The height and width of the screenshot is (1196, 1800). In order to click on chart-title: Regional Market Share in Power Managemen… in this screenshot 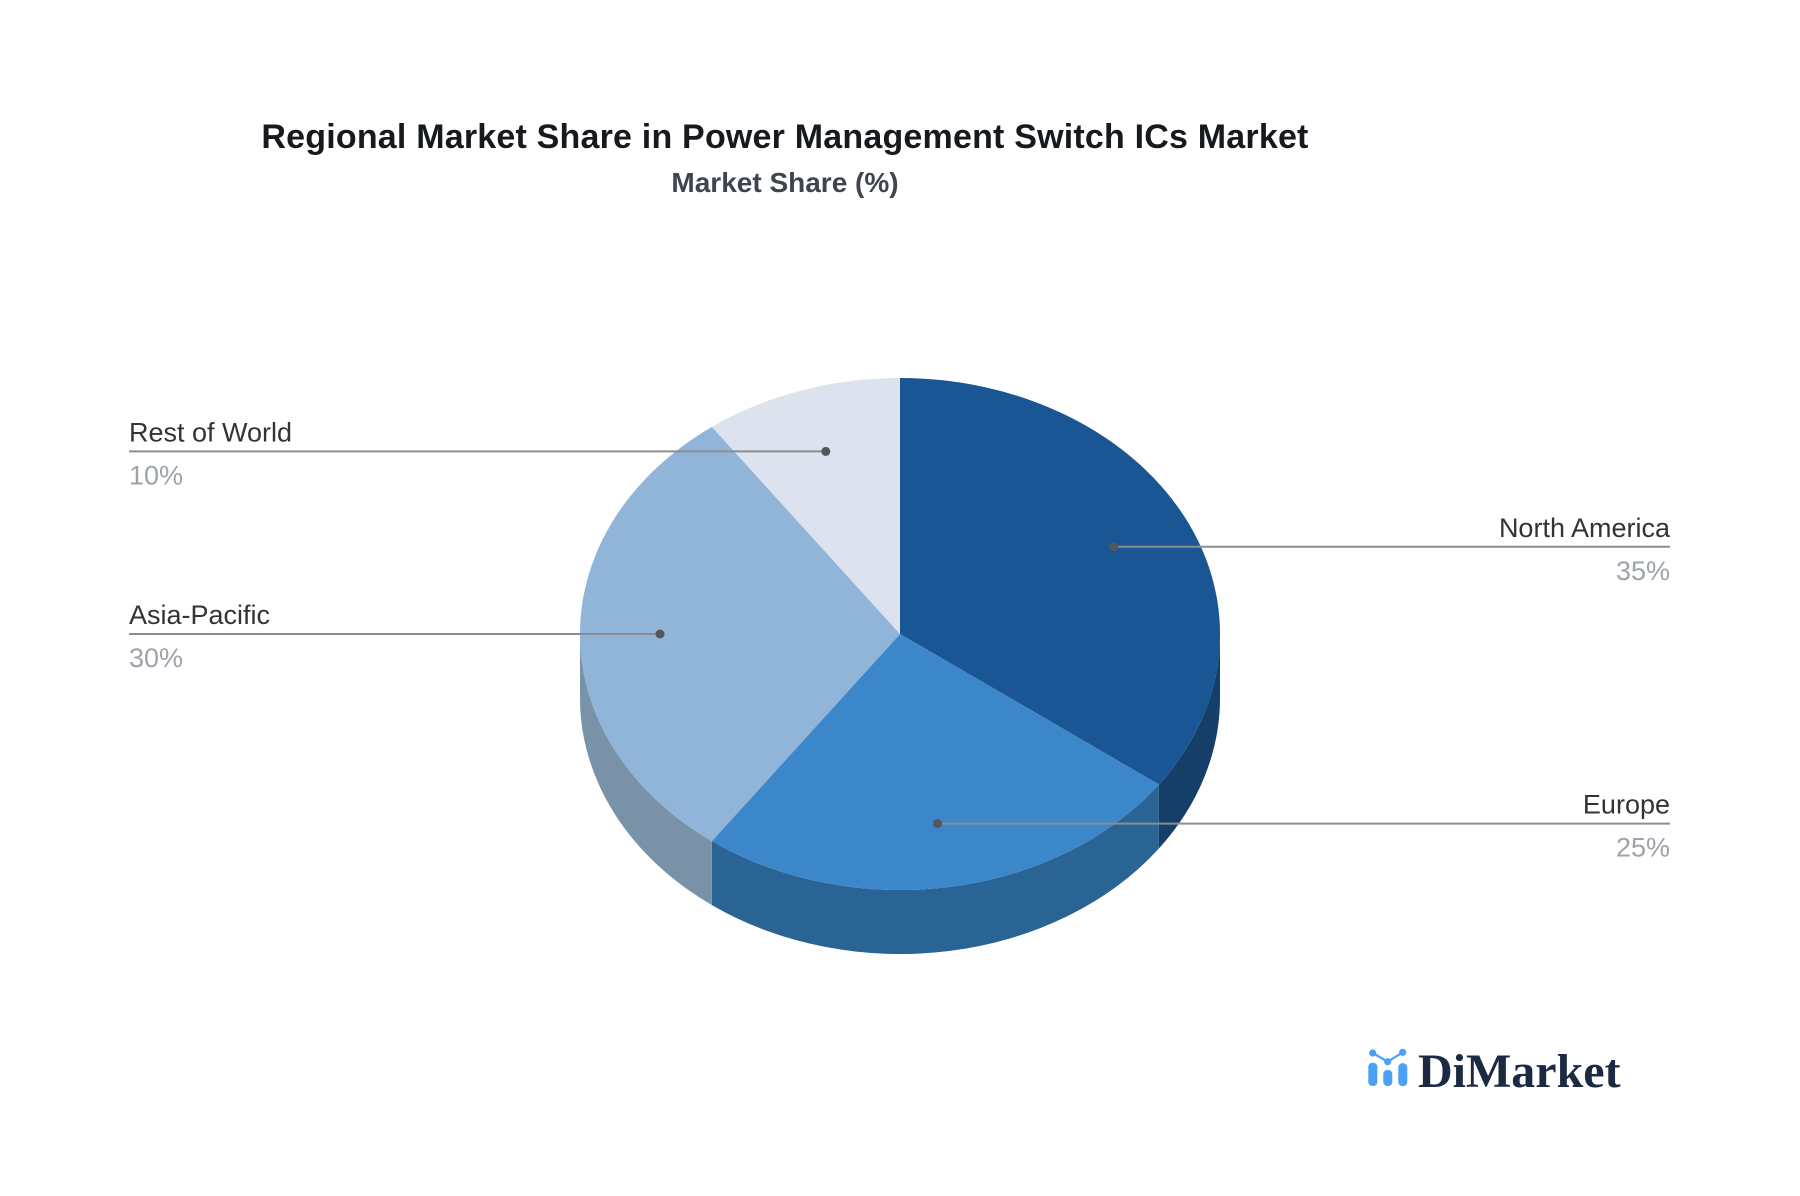, I will do `click(785, 137)`.